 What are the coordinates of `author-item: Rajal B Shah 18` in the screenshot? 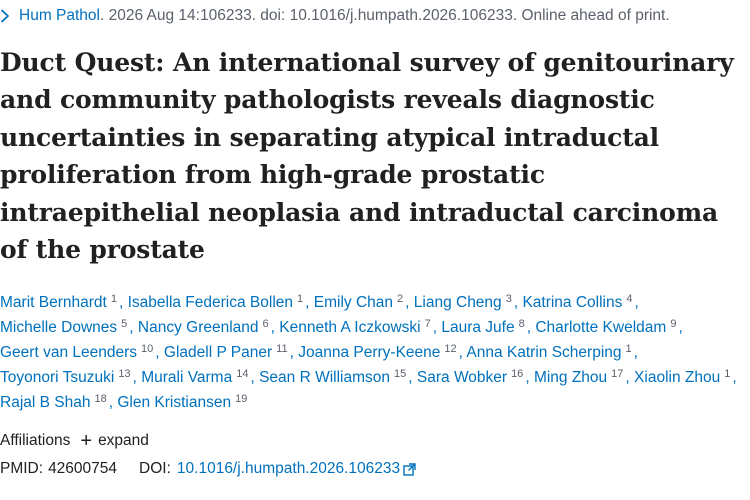 It's located at (54, 402).